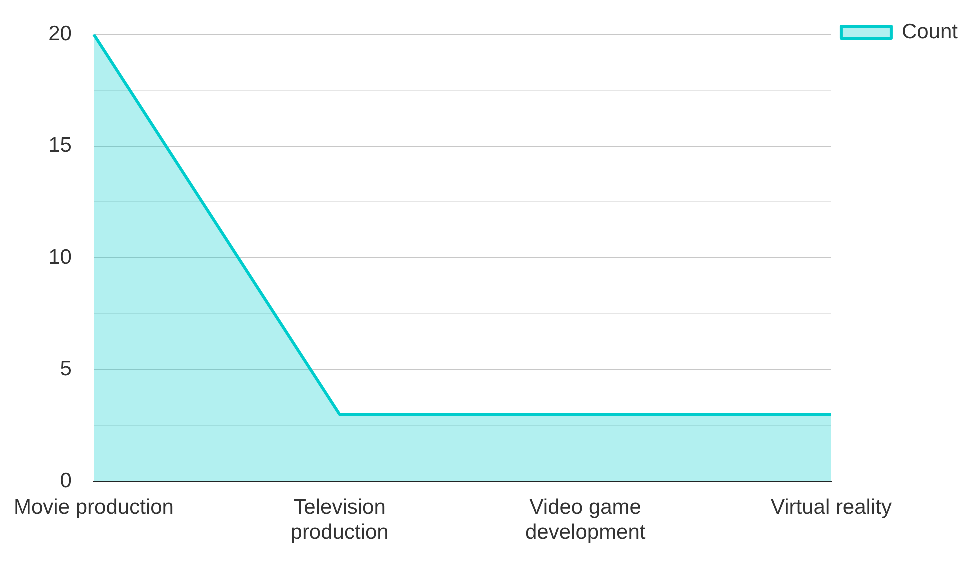 The width and height of the screenshot is (970, 562). I want to click on x-tick-label: Virtual reality, so click(831, 507).